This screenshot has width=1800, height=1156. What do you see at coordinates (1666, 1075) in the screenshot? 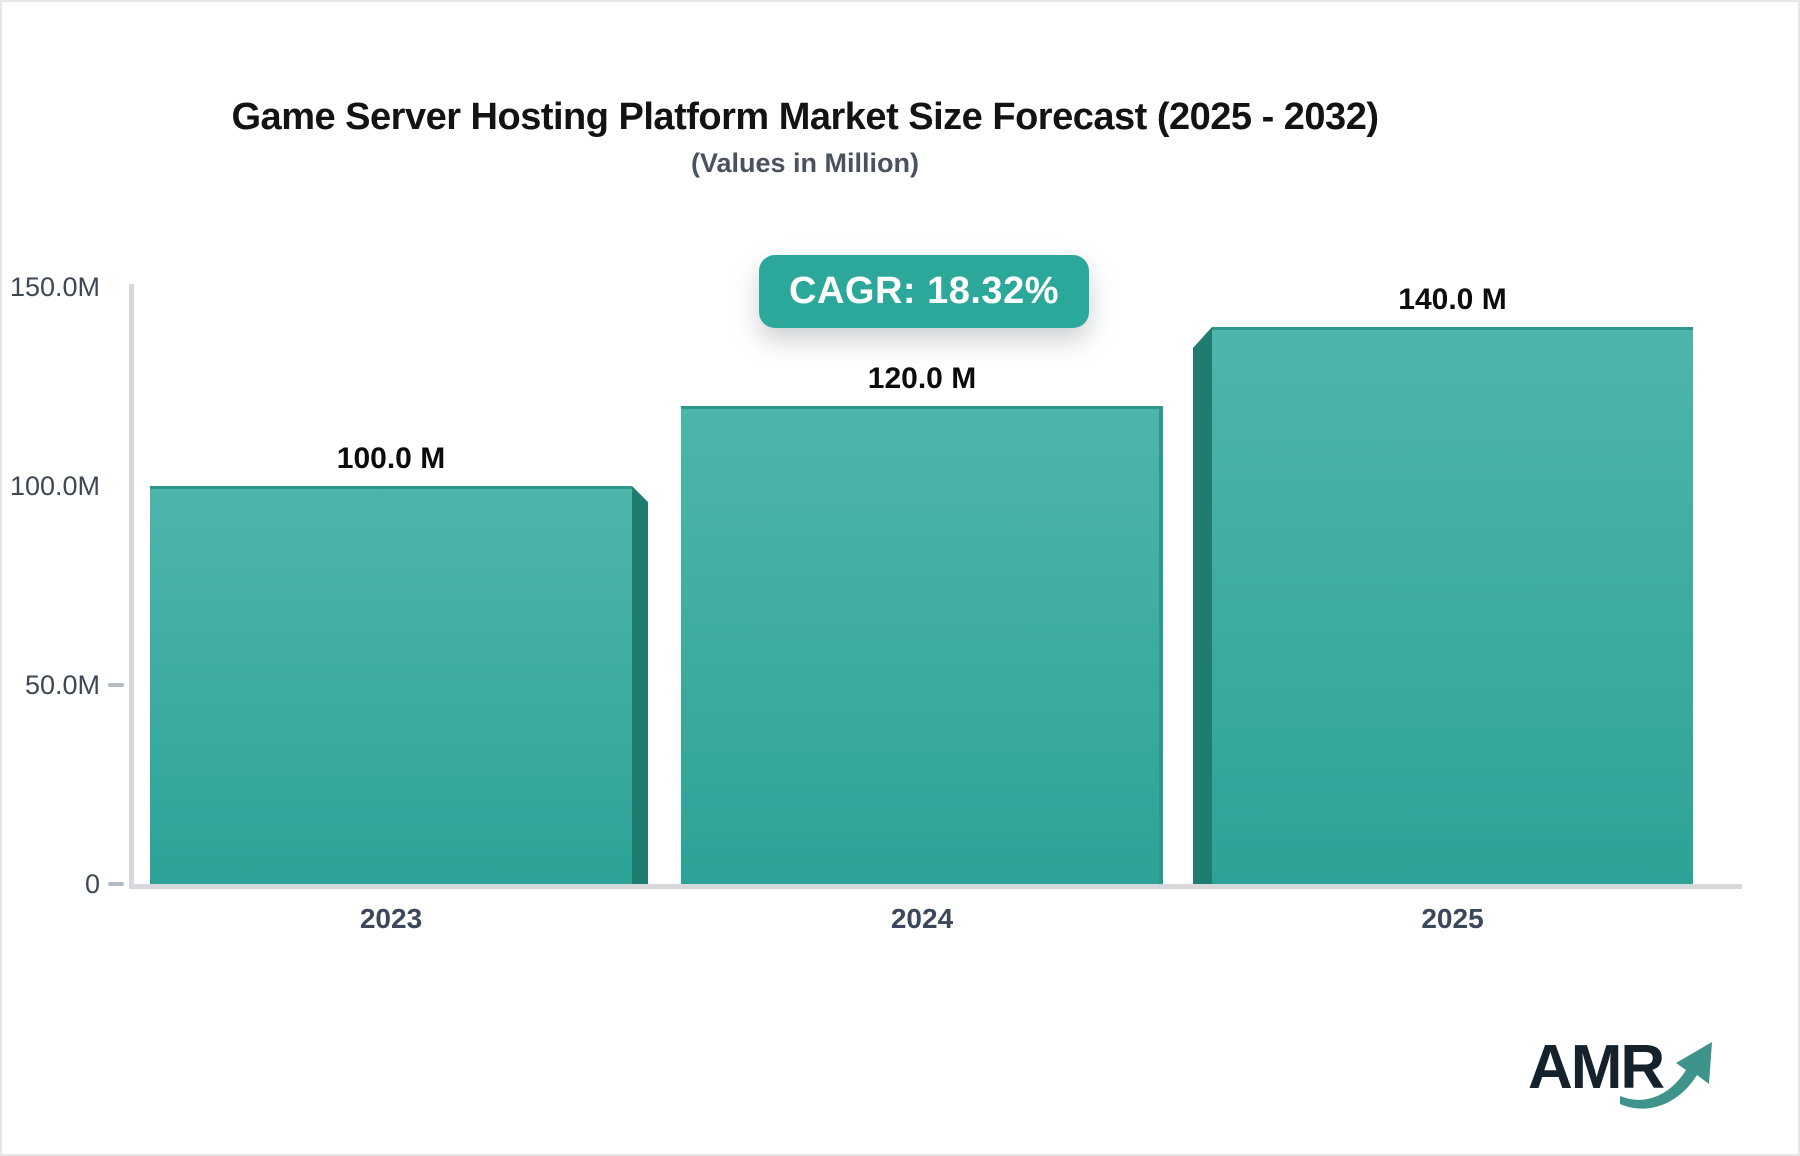
I see `growth-arrow-icon` at bounding box center [1666, 1075].